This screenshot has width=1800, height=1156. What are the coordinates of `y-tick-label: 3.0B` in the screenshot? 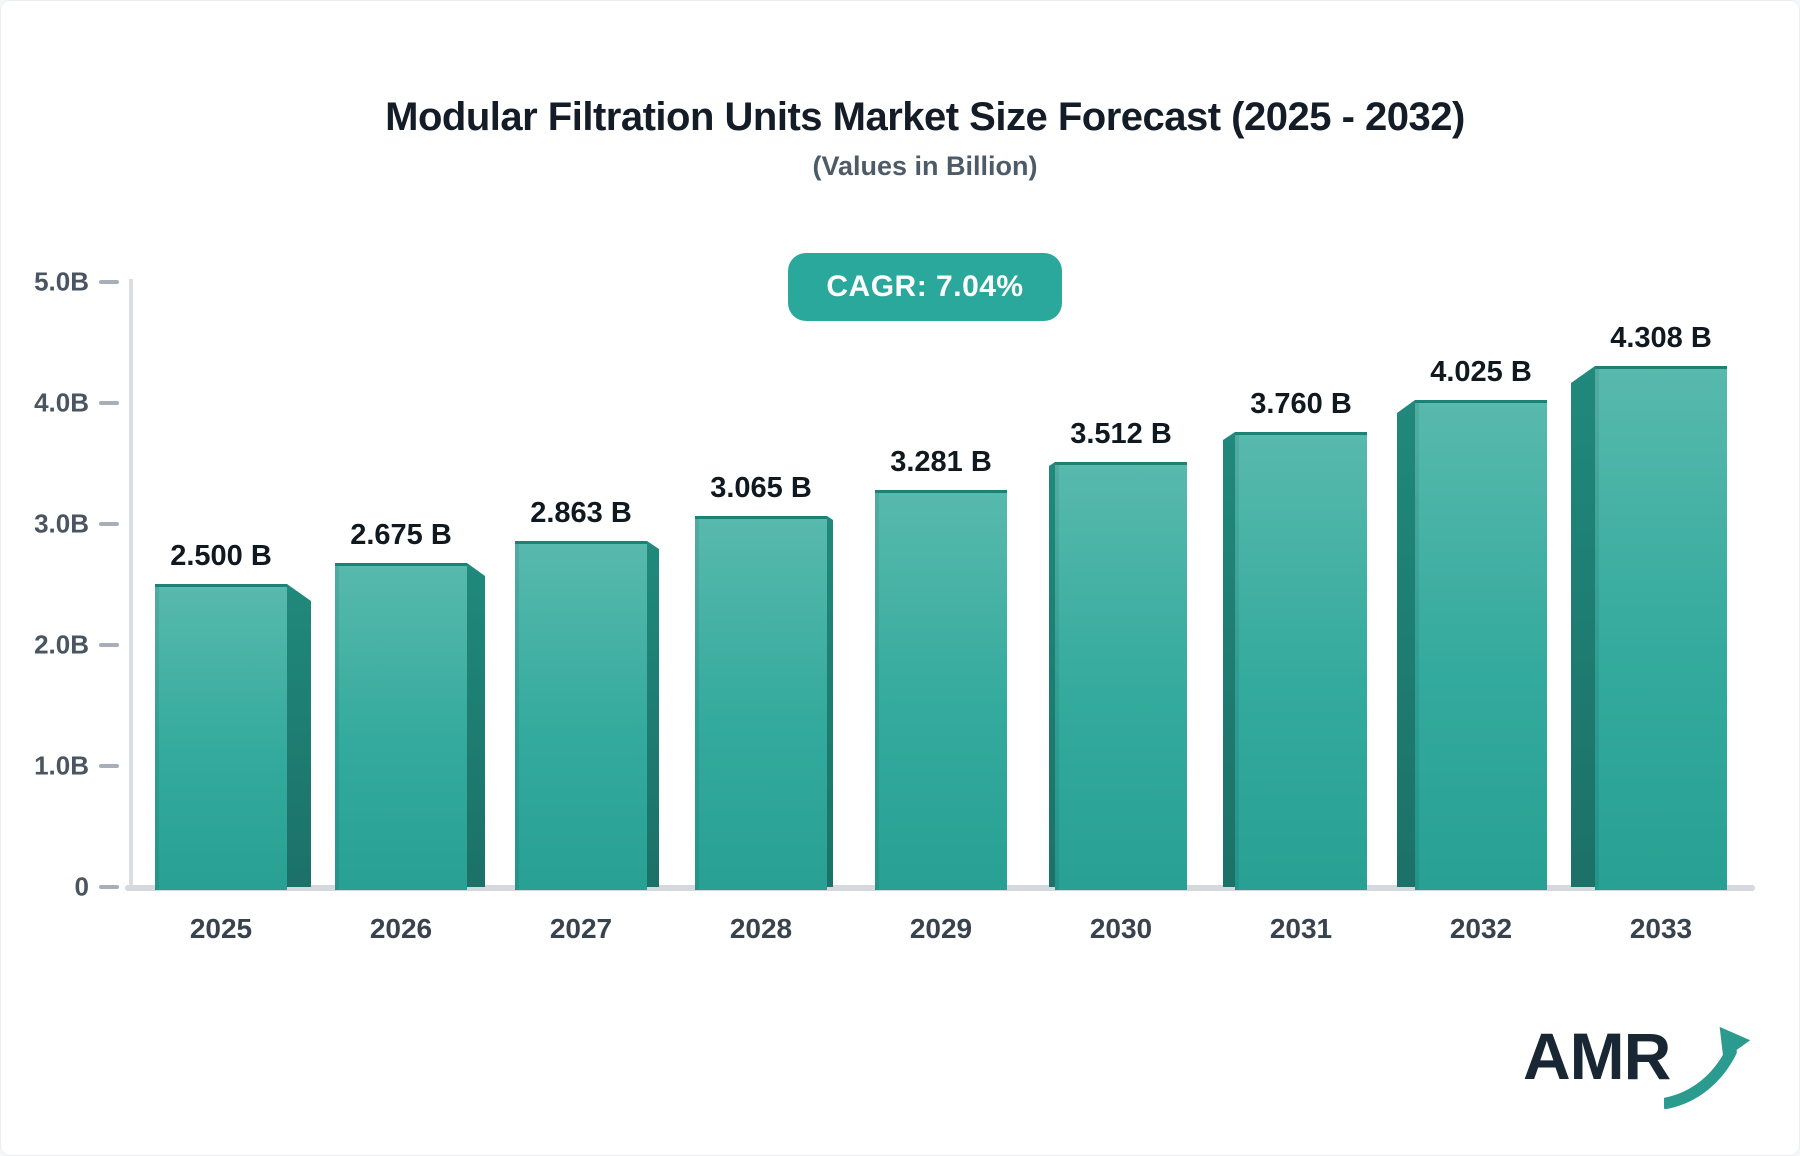 It's located at (61, 523).